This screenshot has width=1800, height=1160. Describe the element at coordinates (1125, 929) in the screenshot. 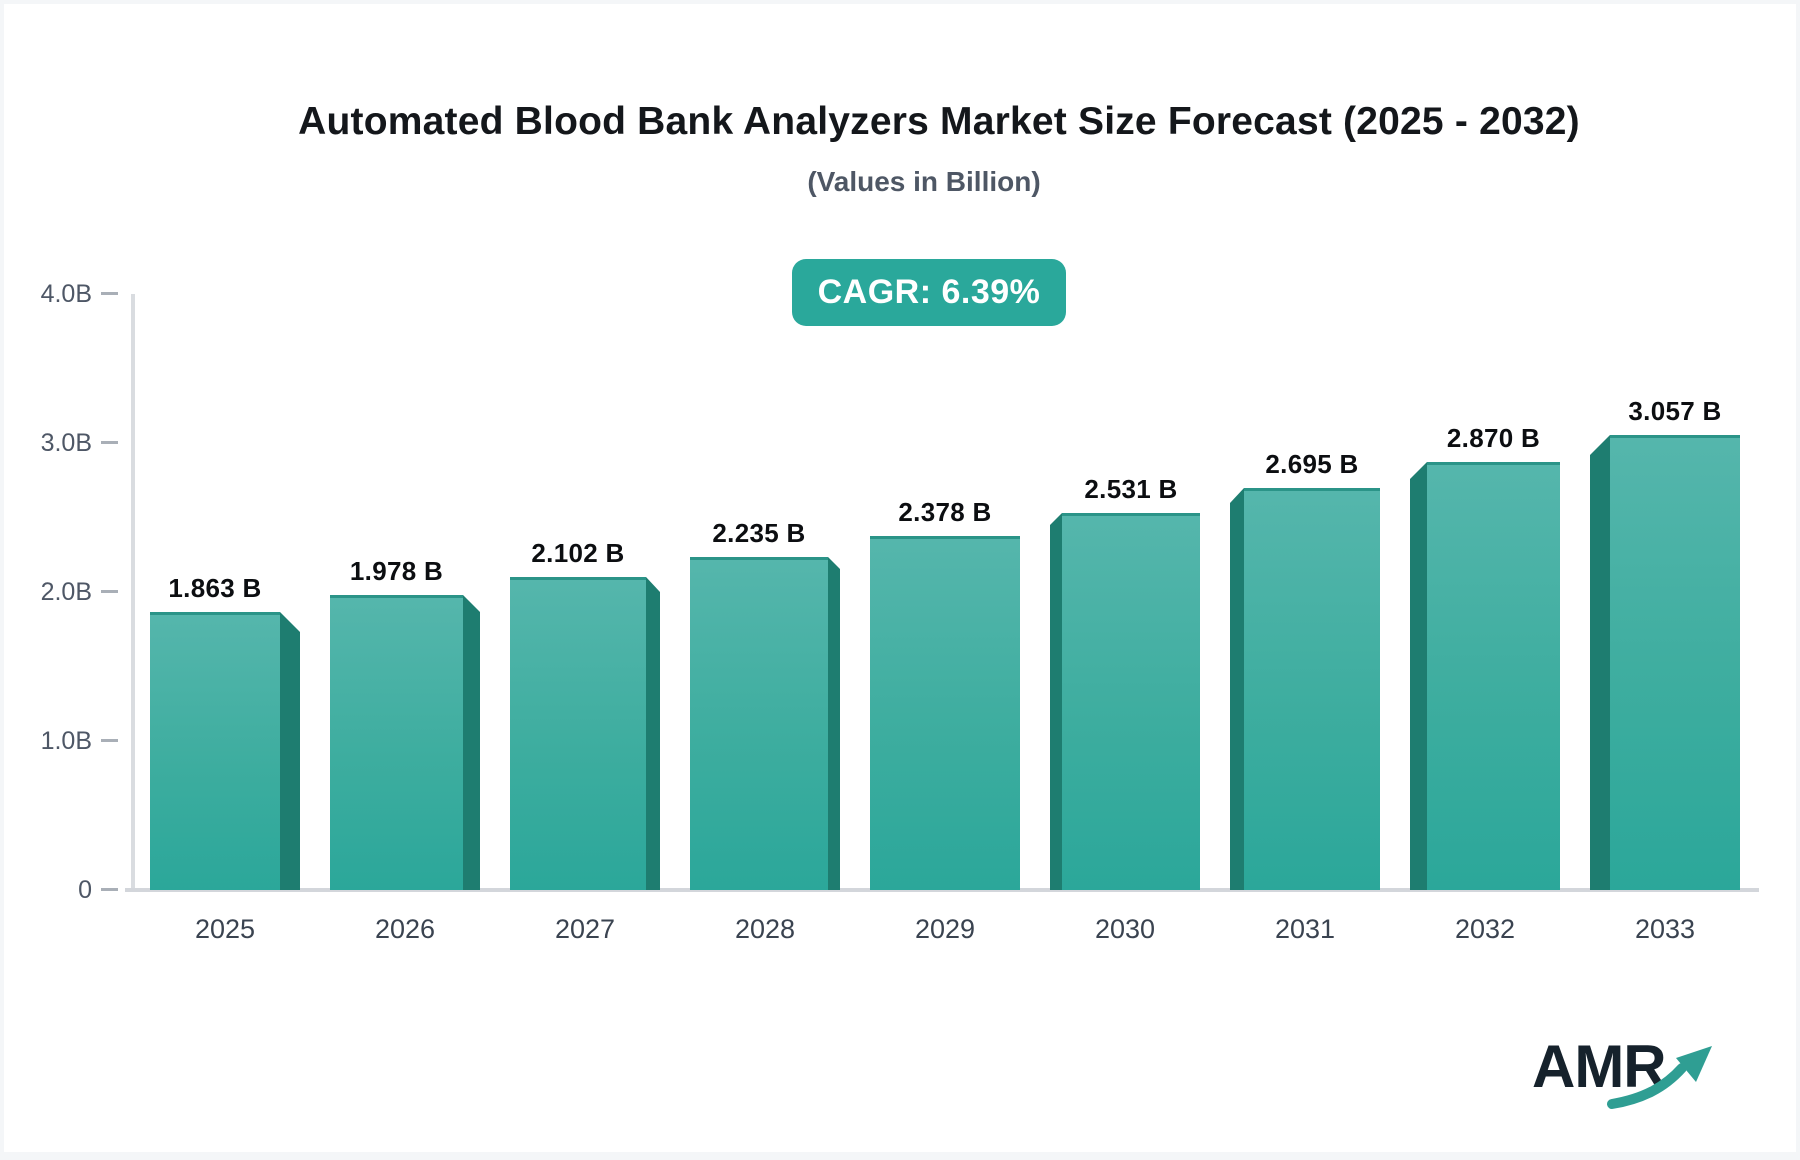

I see `x-tick-label-2030: 2030` at that location.